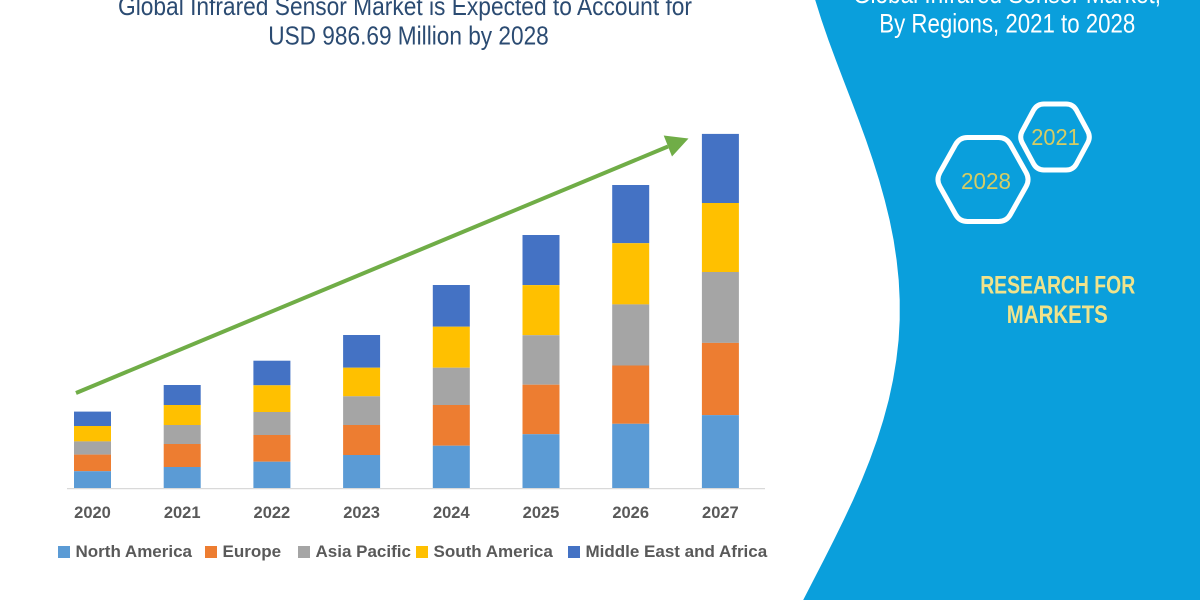  What do you see at coordinates (1007, 4) in the screenshot?
I see `svg-text: Global Infrared Sensor Market,` at bounding box center [1007, 4].